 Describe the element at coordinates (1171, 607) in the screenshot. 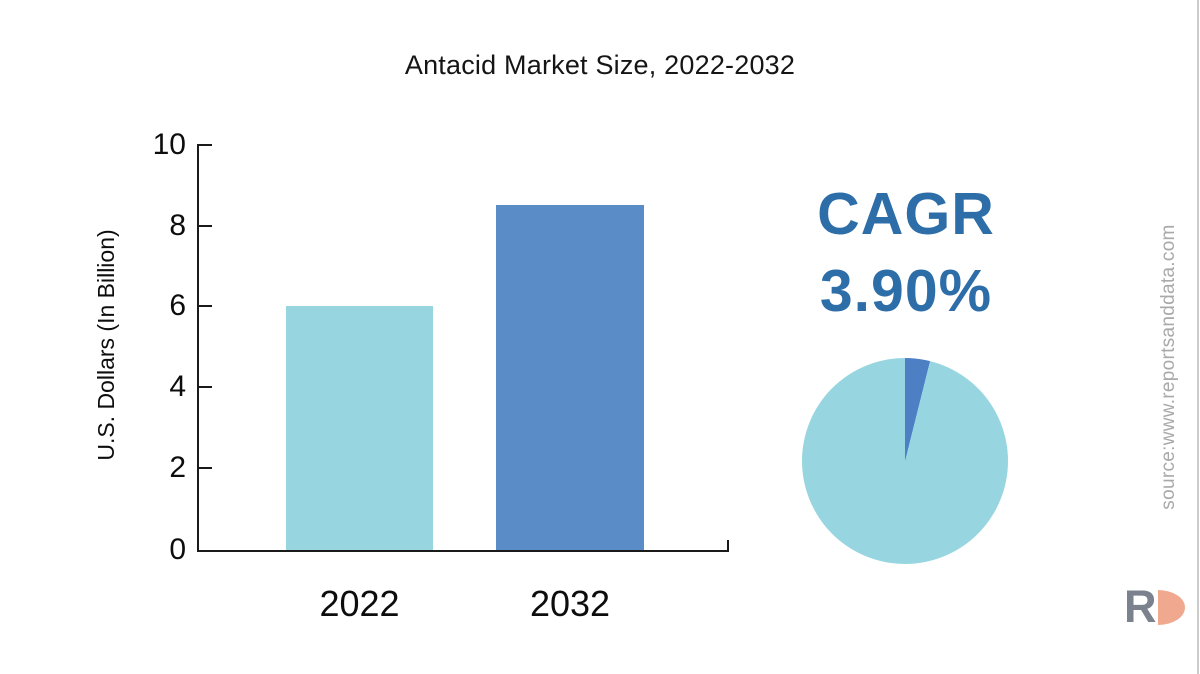

I see `logo-d-icon` at that location.